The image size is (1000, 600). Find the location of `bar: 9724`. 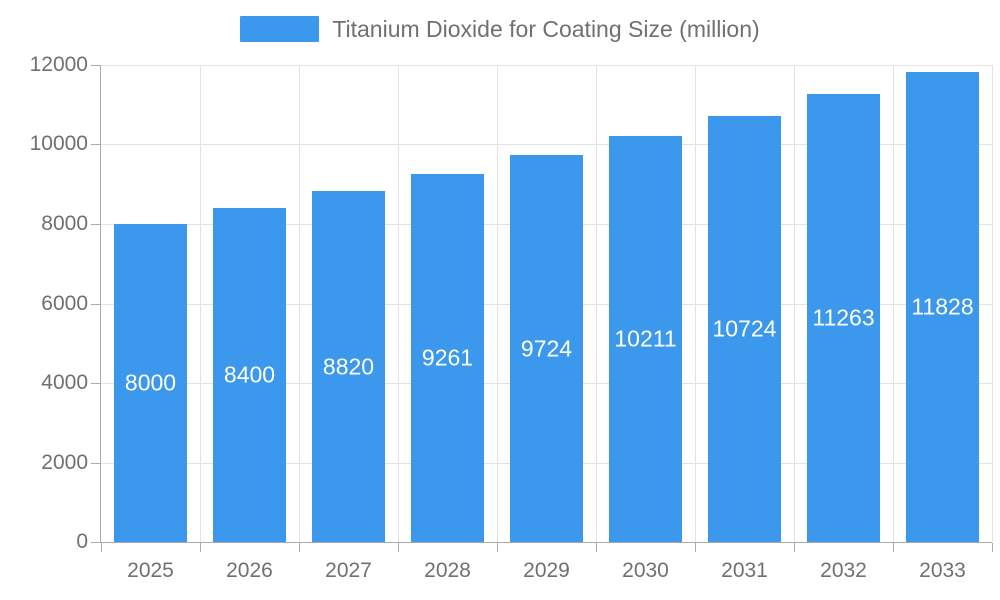

bar: 9724 is located at coordinates (546, 348).